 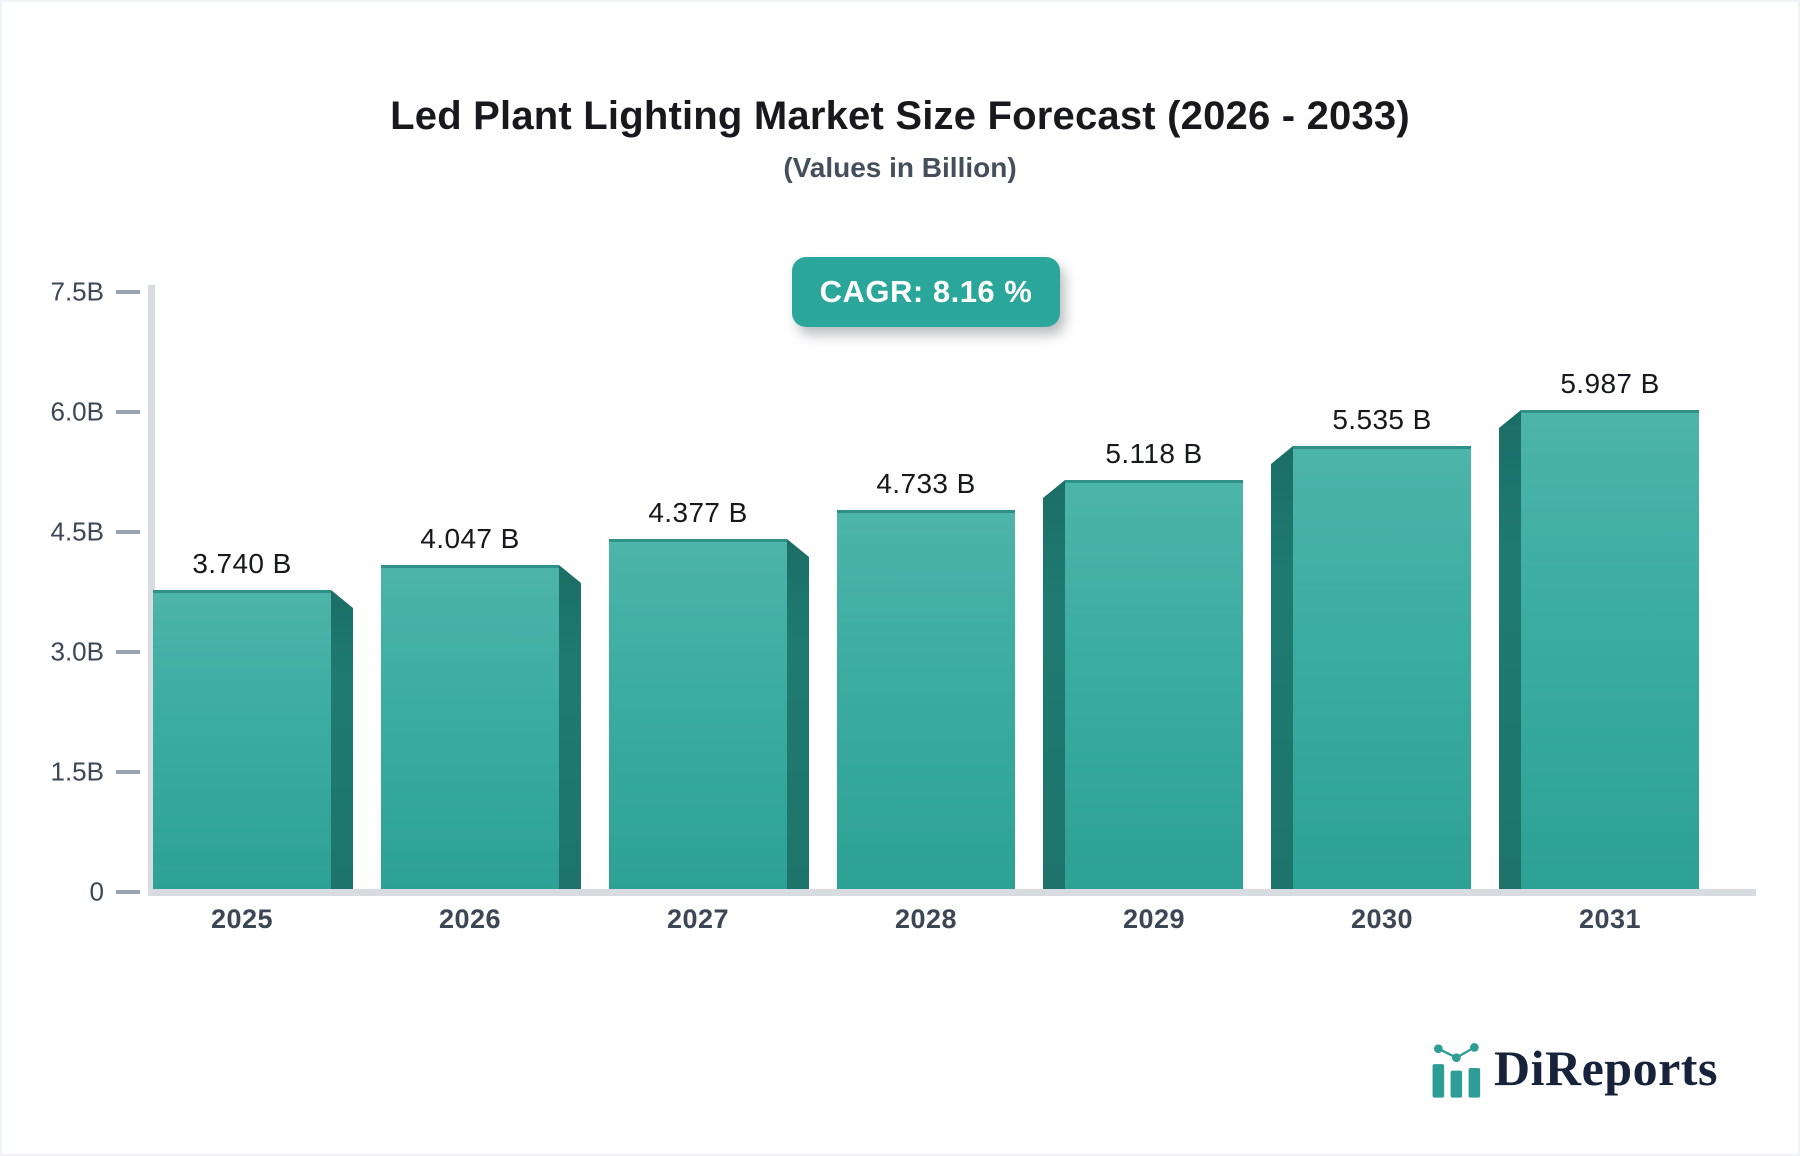 What do you see at coordinates (151, 590) in the screenshot?
I see `y-axis-line` at bounding box center [151, 590].